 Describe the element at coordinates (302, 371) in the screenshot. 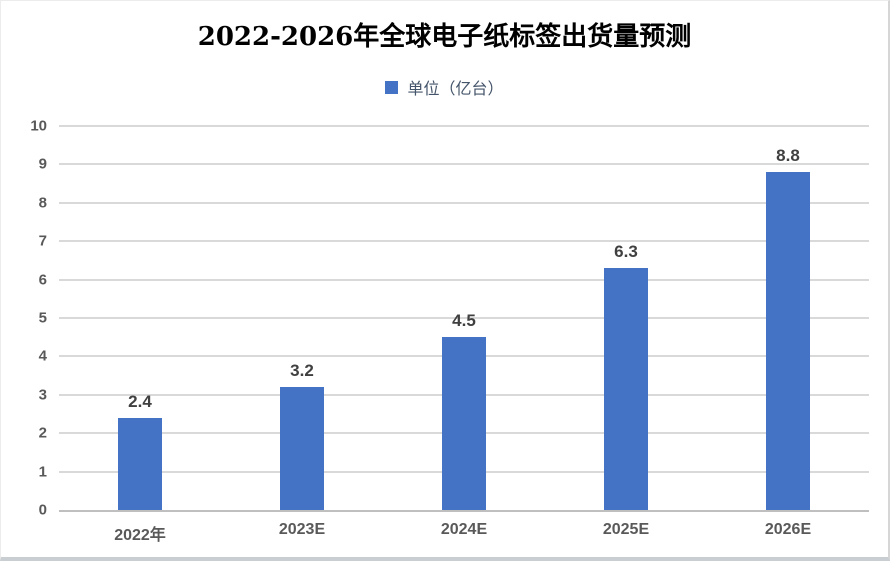

I see `bar-value-label: 3.2` at that location.